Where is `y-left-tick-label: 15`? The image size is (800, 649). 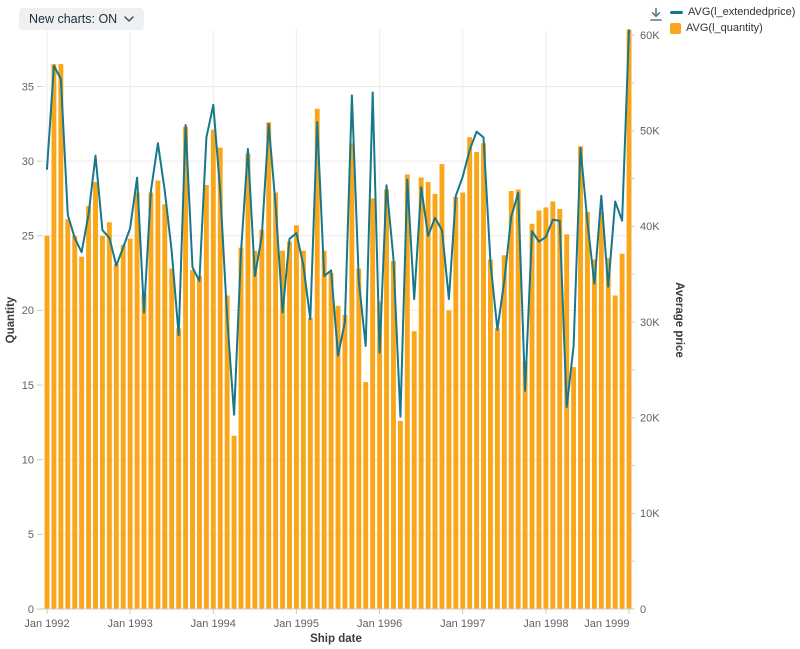
y-left-tick-label: 15 is located at coordinates (28, 386).